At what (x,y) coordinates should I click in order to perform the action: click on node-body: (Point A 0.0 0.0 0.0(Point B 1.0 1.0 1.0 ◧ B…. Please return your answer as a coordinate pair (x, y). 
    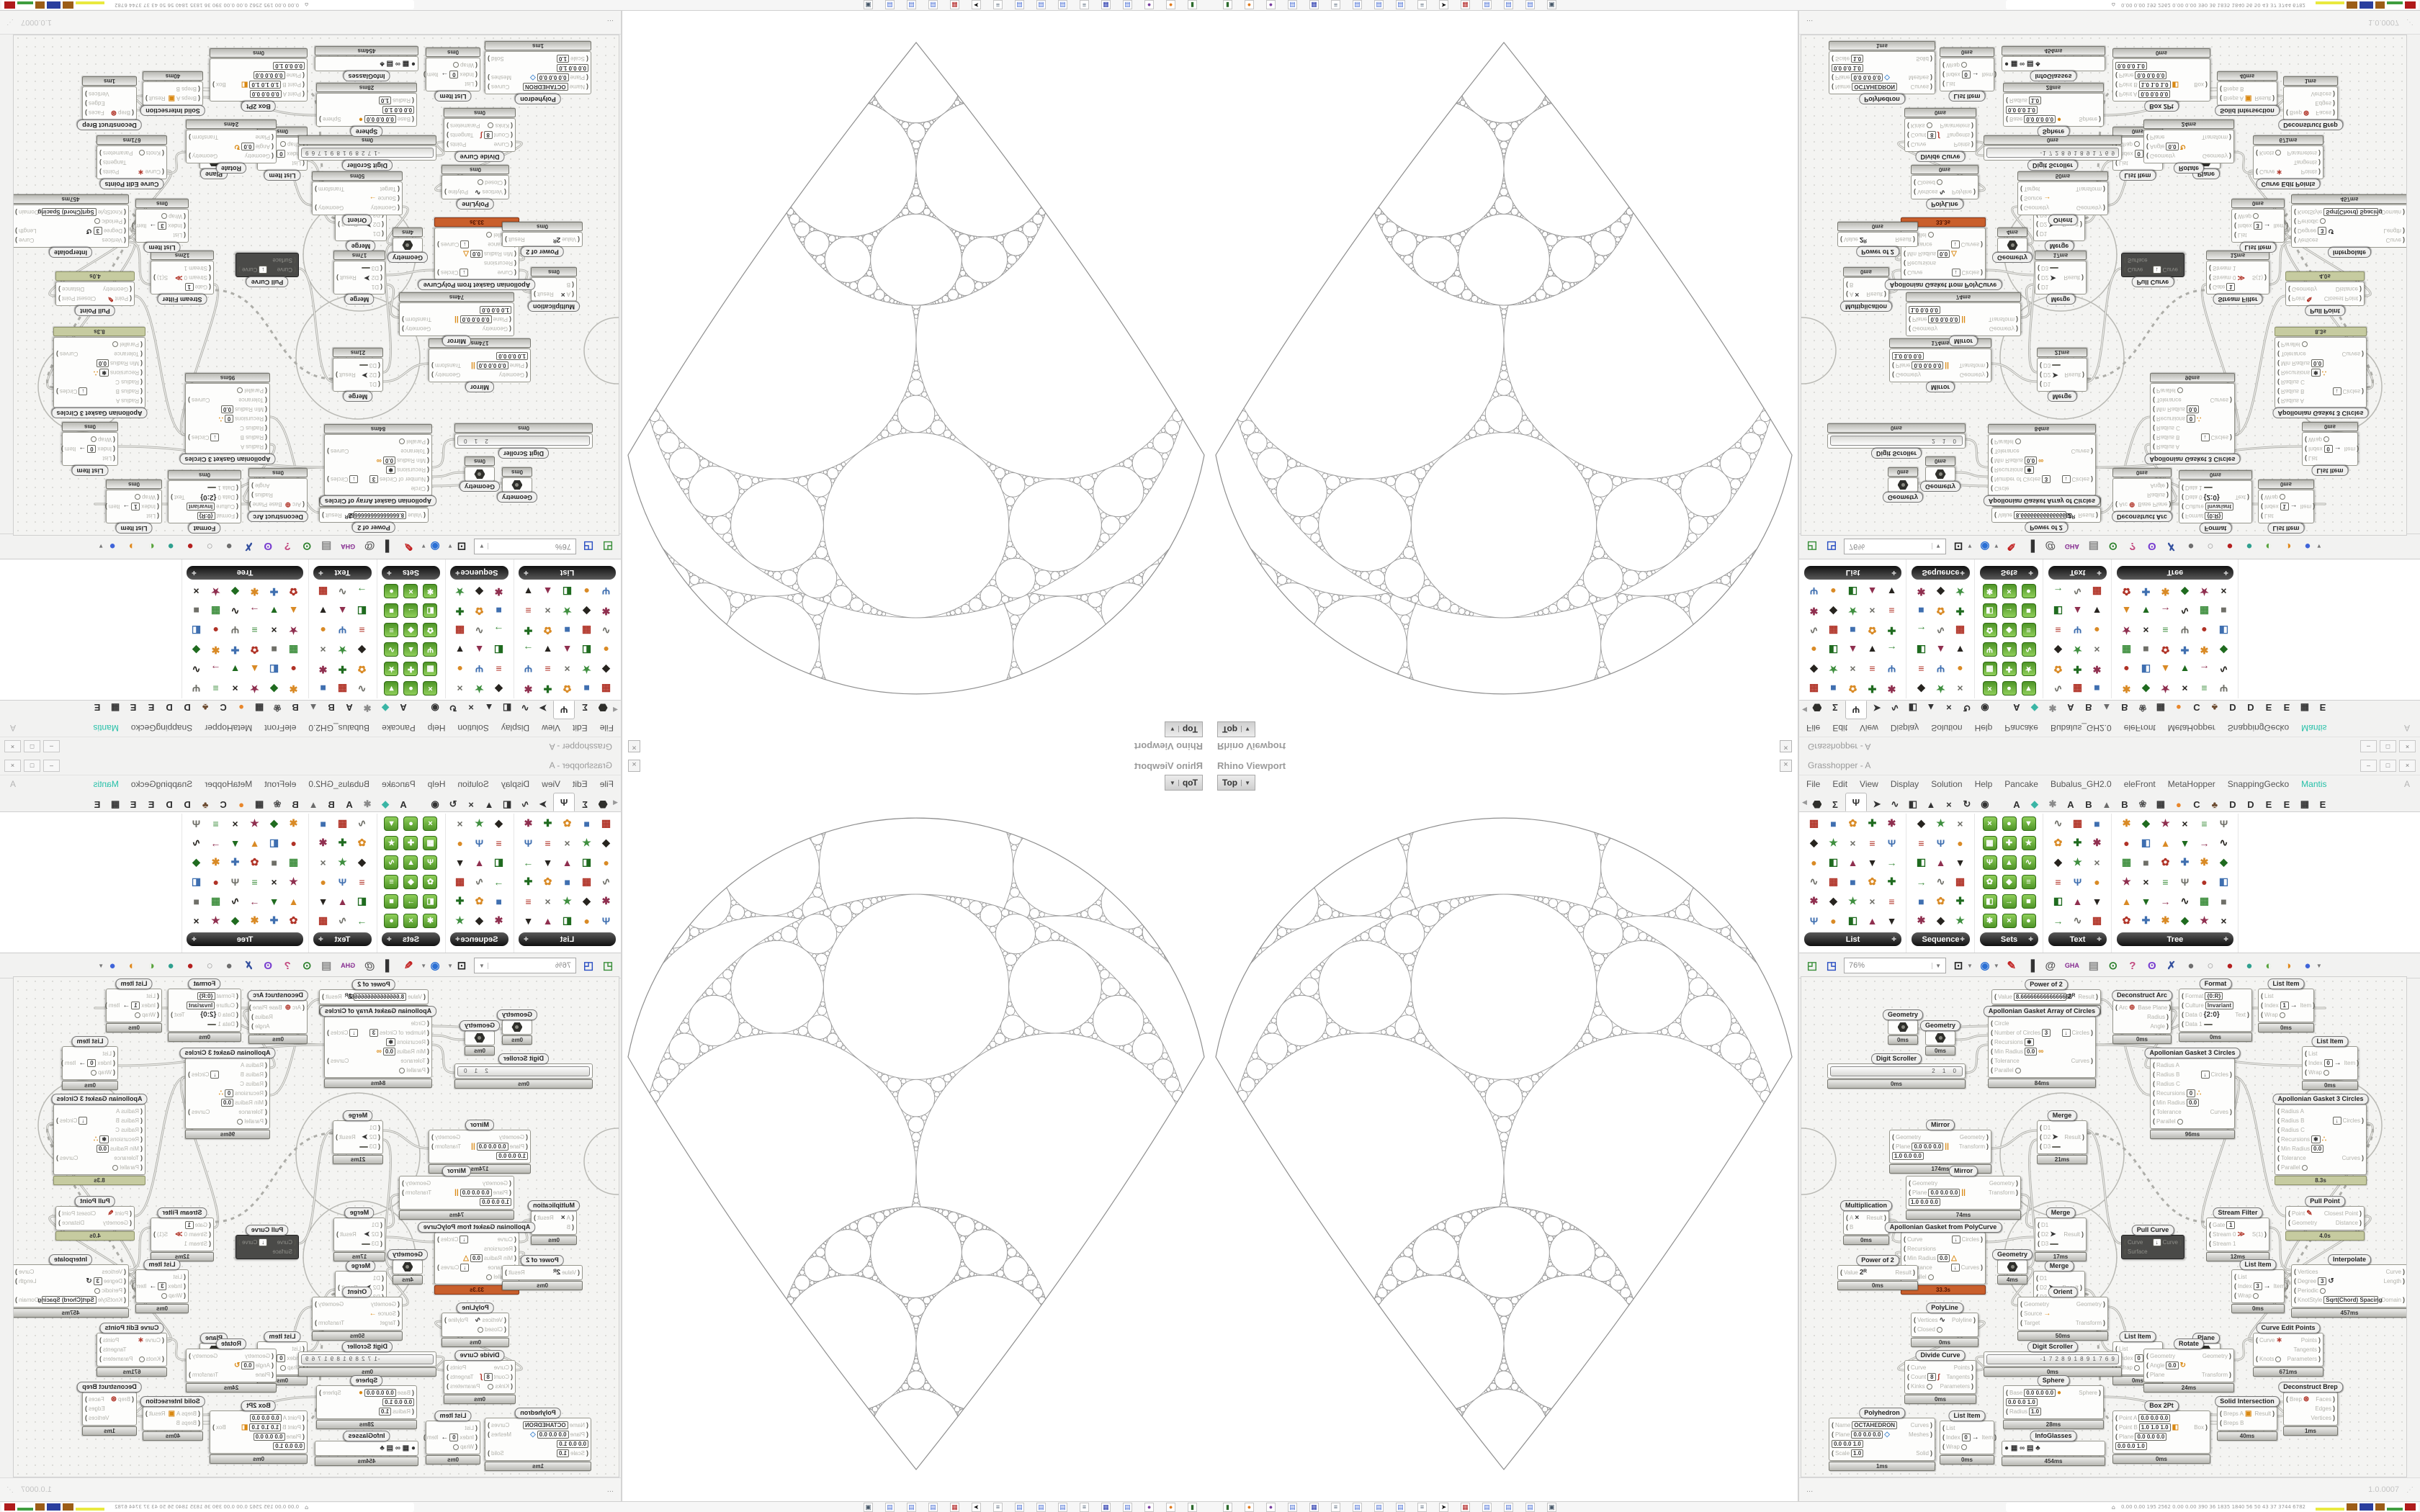
    Looking at the image, I should click on (259, 1432).